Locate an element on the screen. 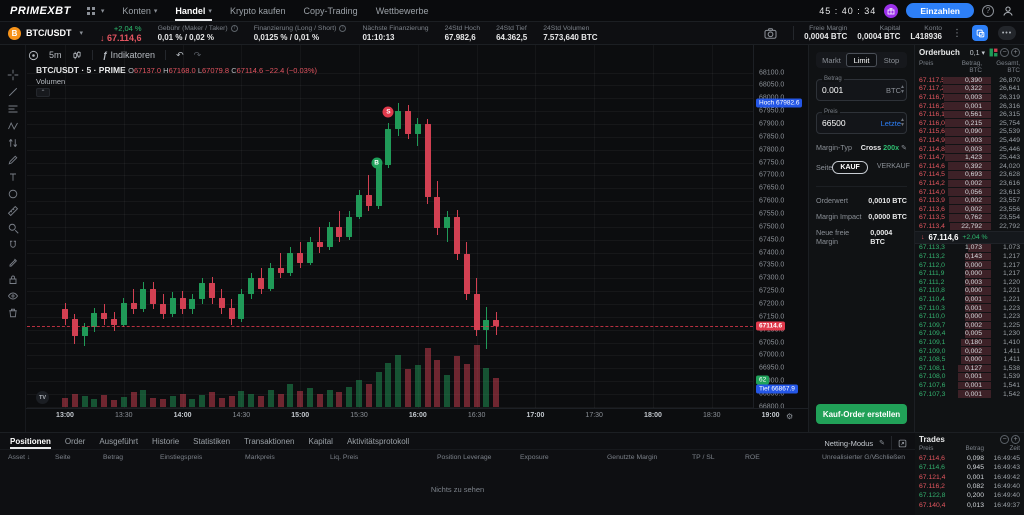  orderbook-row: 67.110,0 0,000 1,223 is located at coordinates (969, 316).